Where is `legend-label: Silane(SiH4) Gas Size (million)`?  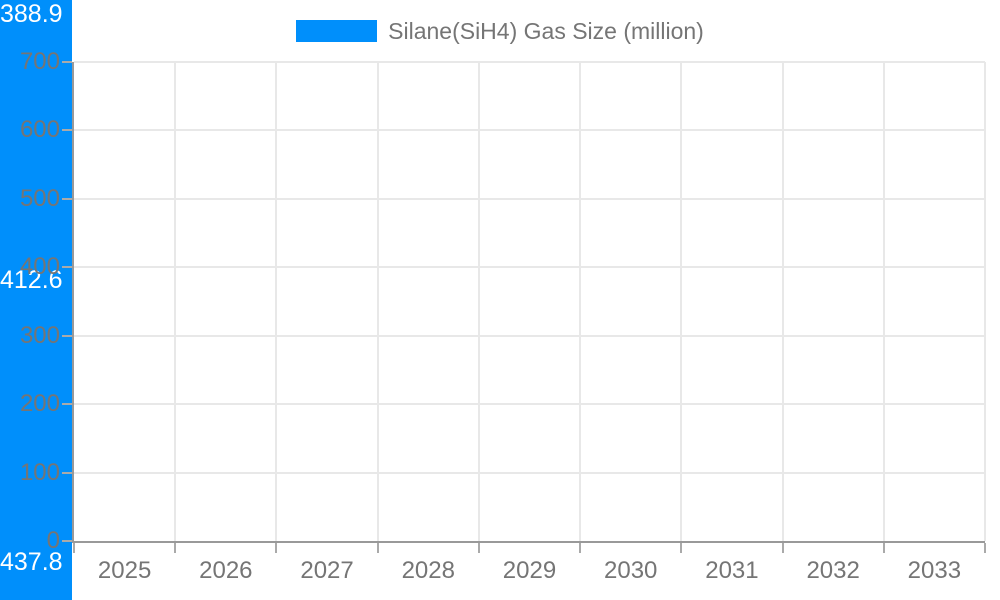
legend-label: Silane(SiH4) Gas Size (million) is located at coordinates (546, 31).